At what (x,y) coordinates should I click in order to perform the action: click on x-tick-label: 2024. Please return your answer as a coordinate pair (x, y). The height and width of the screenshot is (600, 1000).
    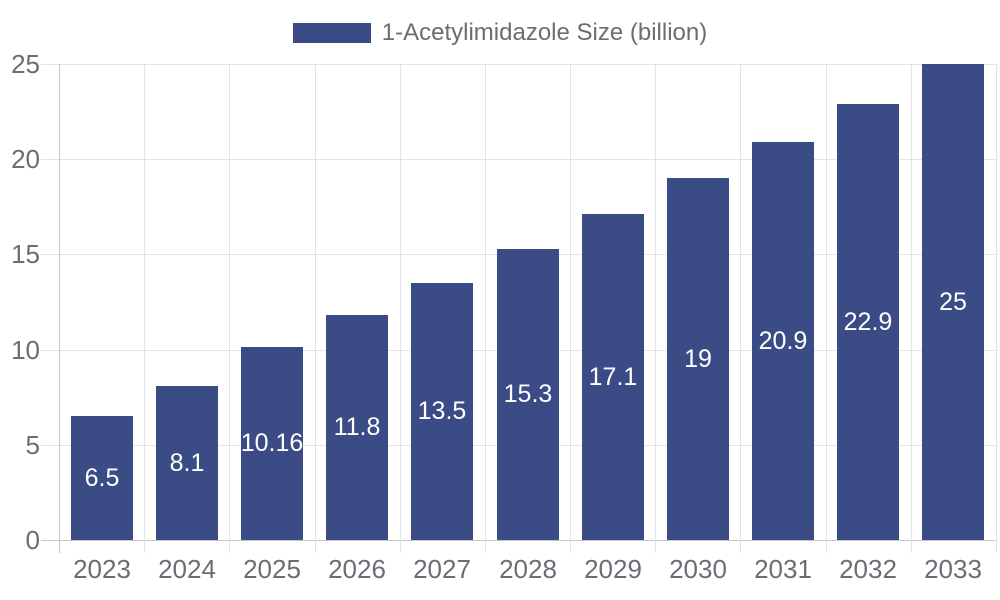
    Looking at the image, I should click on (187, 569).